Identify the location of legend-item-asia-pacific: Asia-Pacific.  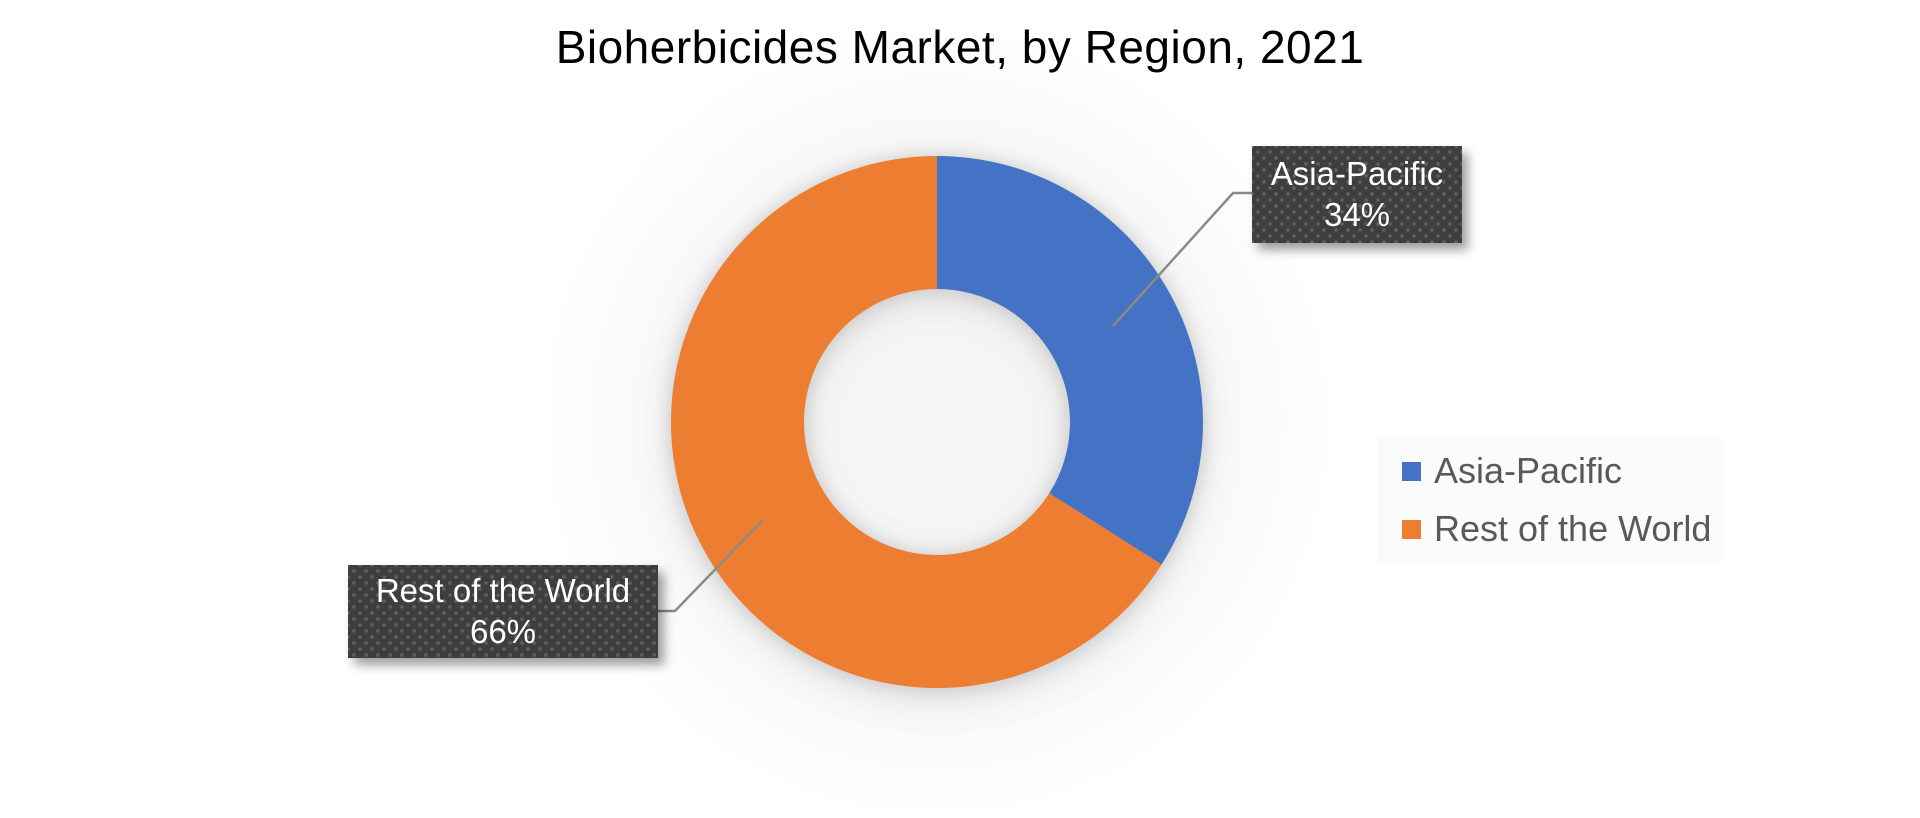
(1563, 471).